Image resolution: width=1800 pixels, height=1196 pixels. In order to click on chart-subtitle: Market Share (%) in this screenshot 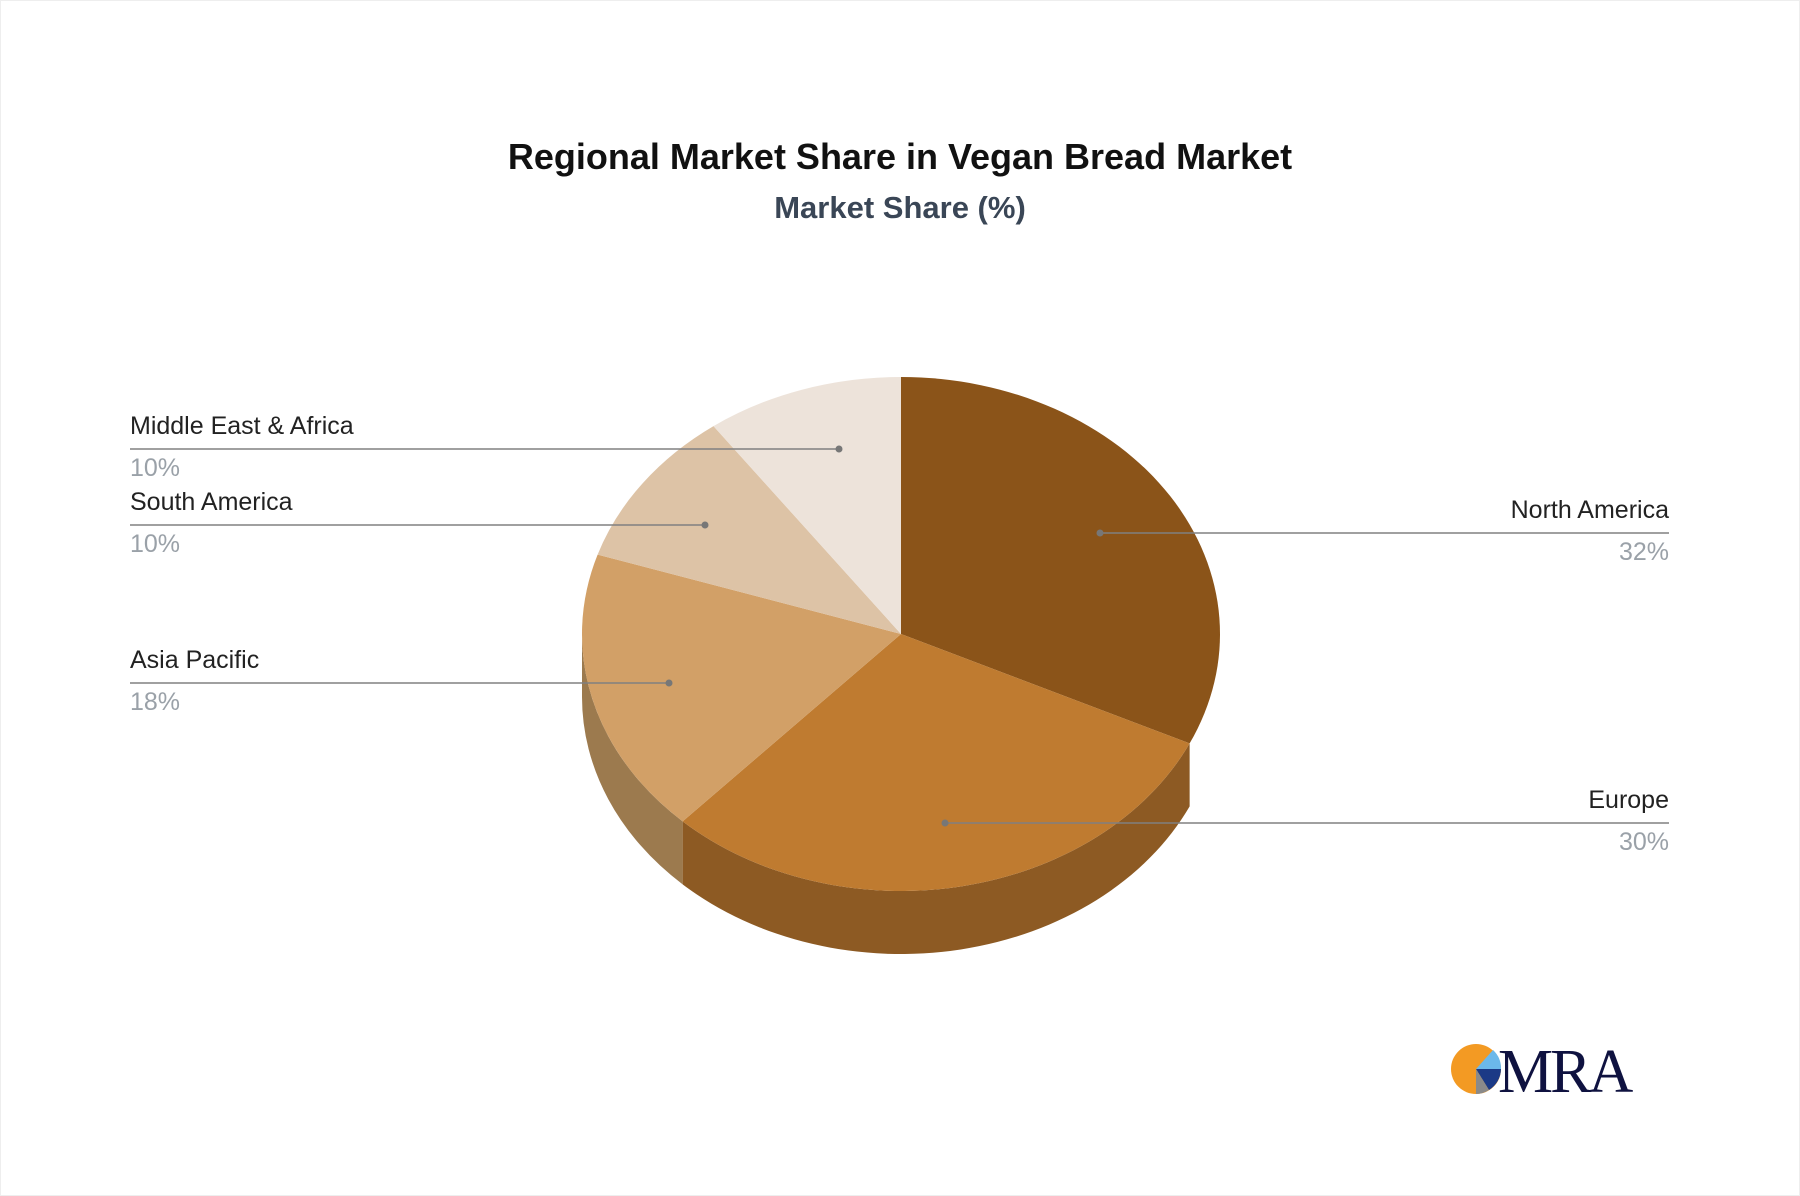, I will do `click(900, 207)`.